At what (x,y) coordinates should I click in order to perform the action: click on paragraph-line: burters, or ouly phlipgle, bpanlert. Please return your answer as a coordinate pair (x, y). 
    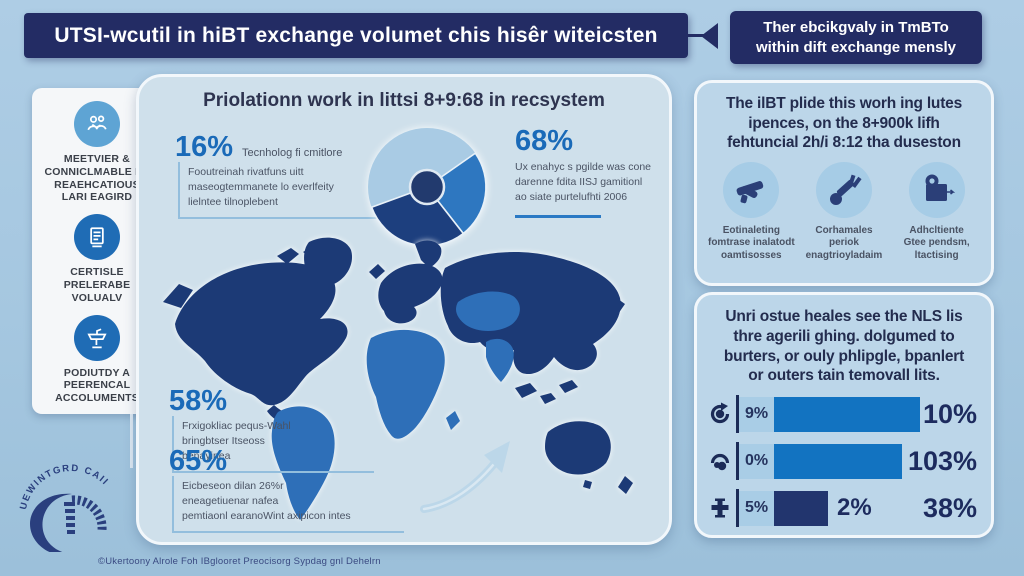
    Looking at the image, I should click on (844, 356).